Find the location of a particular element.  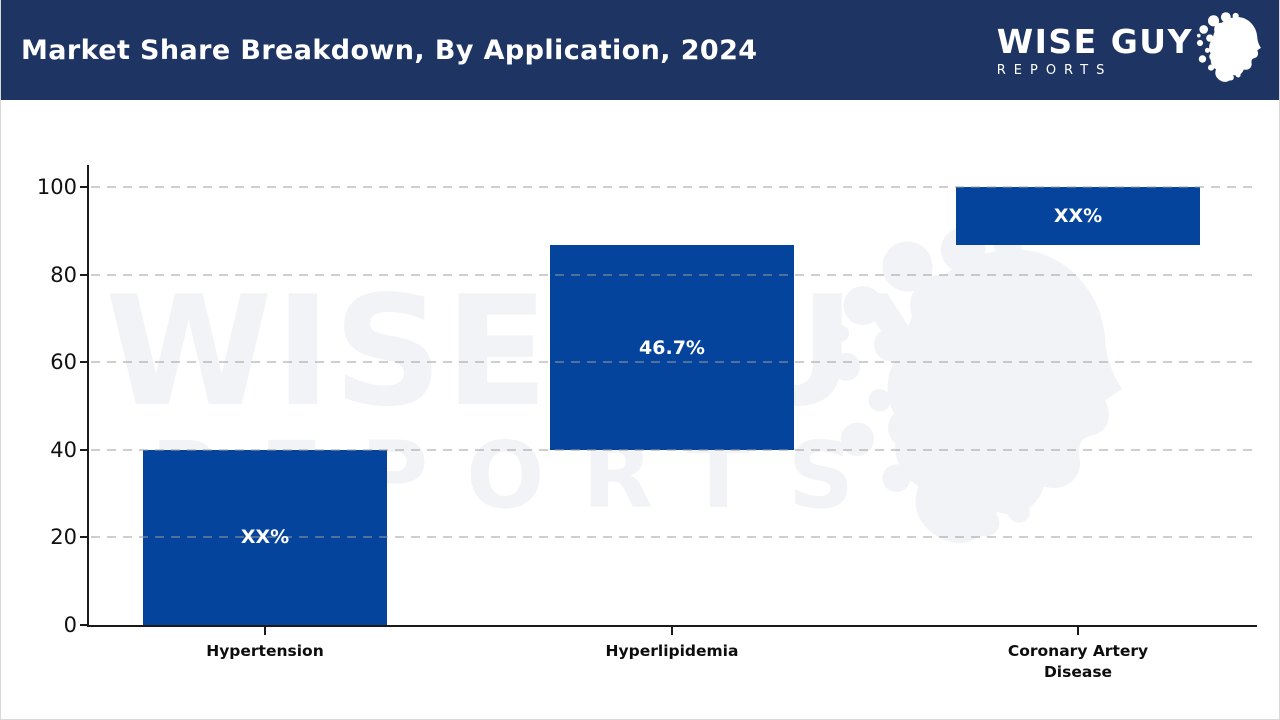

logo-subtext: REPORTS is located at coordinates (1054, 70).